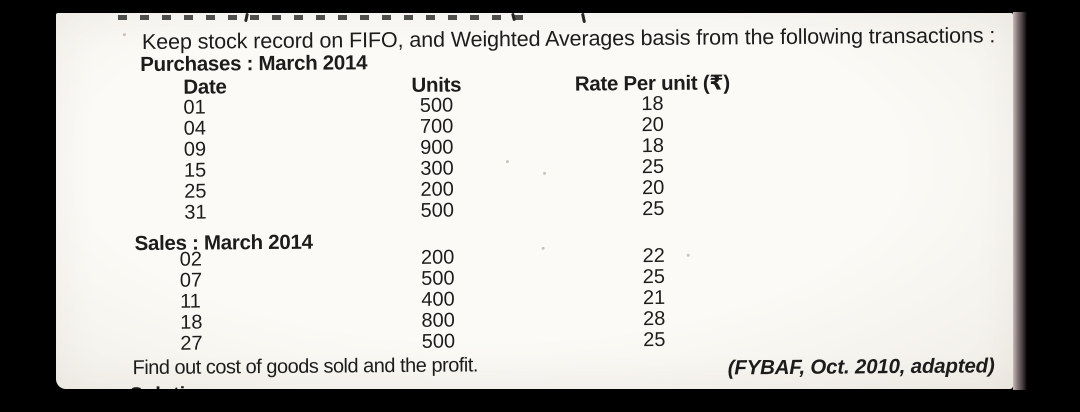 Image resolution: width=1080 pixels, height=412 pixels. I want to click on rate-cell: 21, so click(654, 298).